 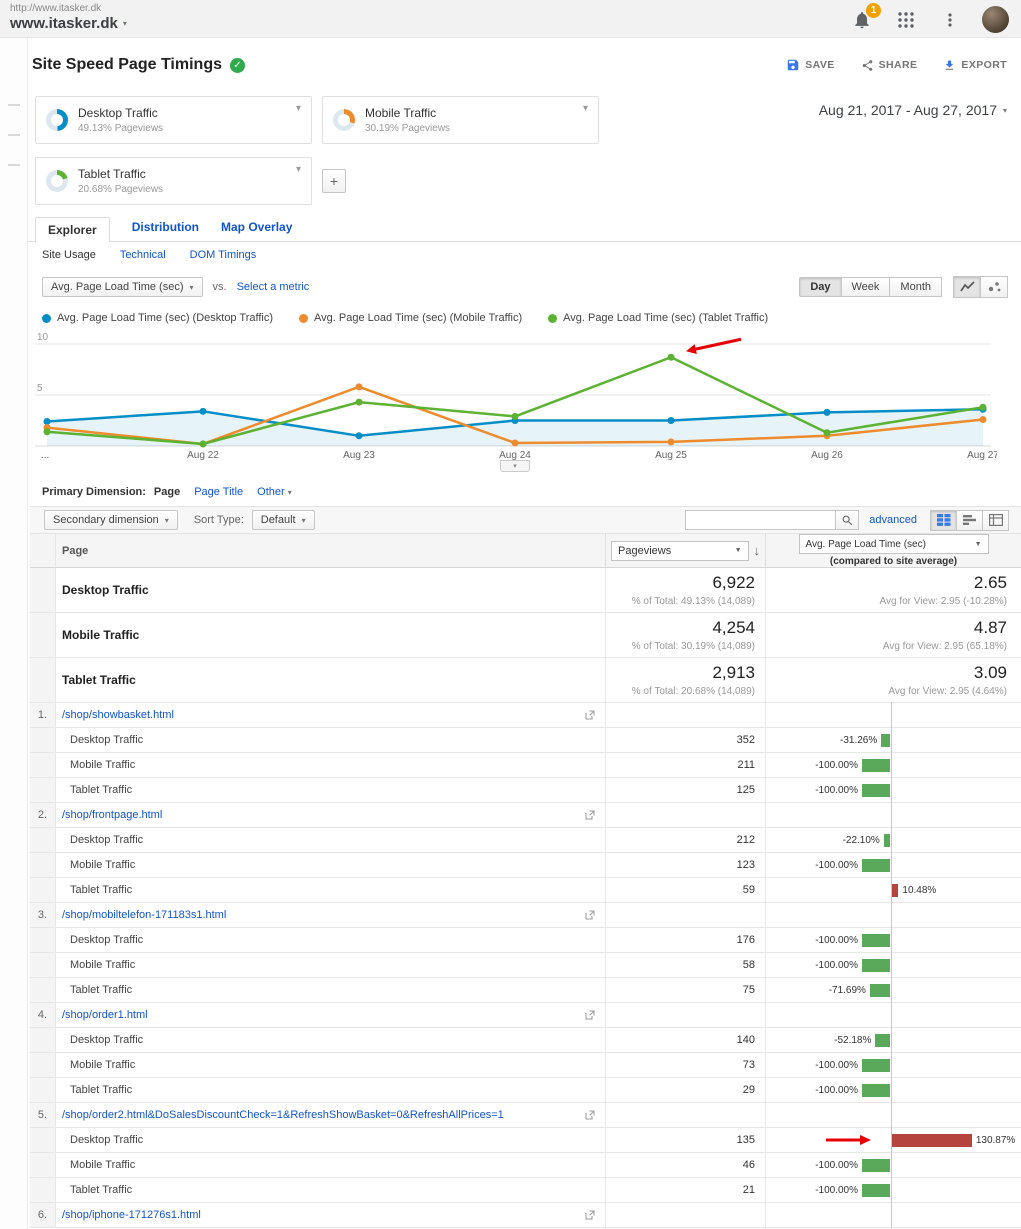 What do you see at coordinates (334, 181) in the screenshot?
I see `add-segment-button: +` at bounding box center [334, 181].